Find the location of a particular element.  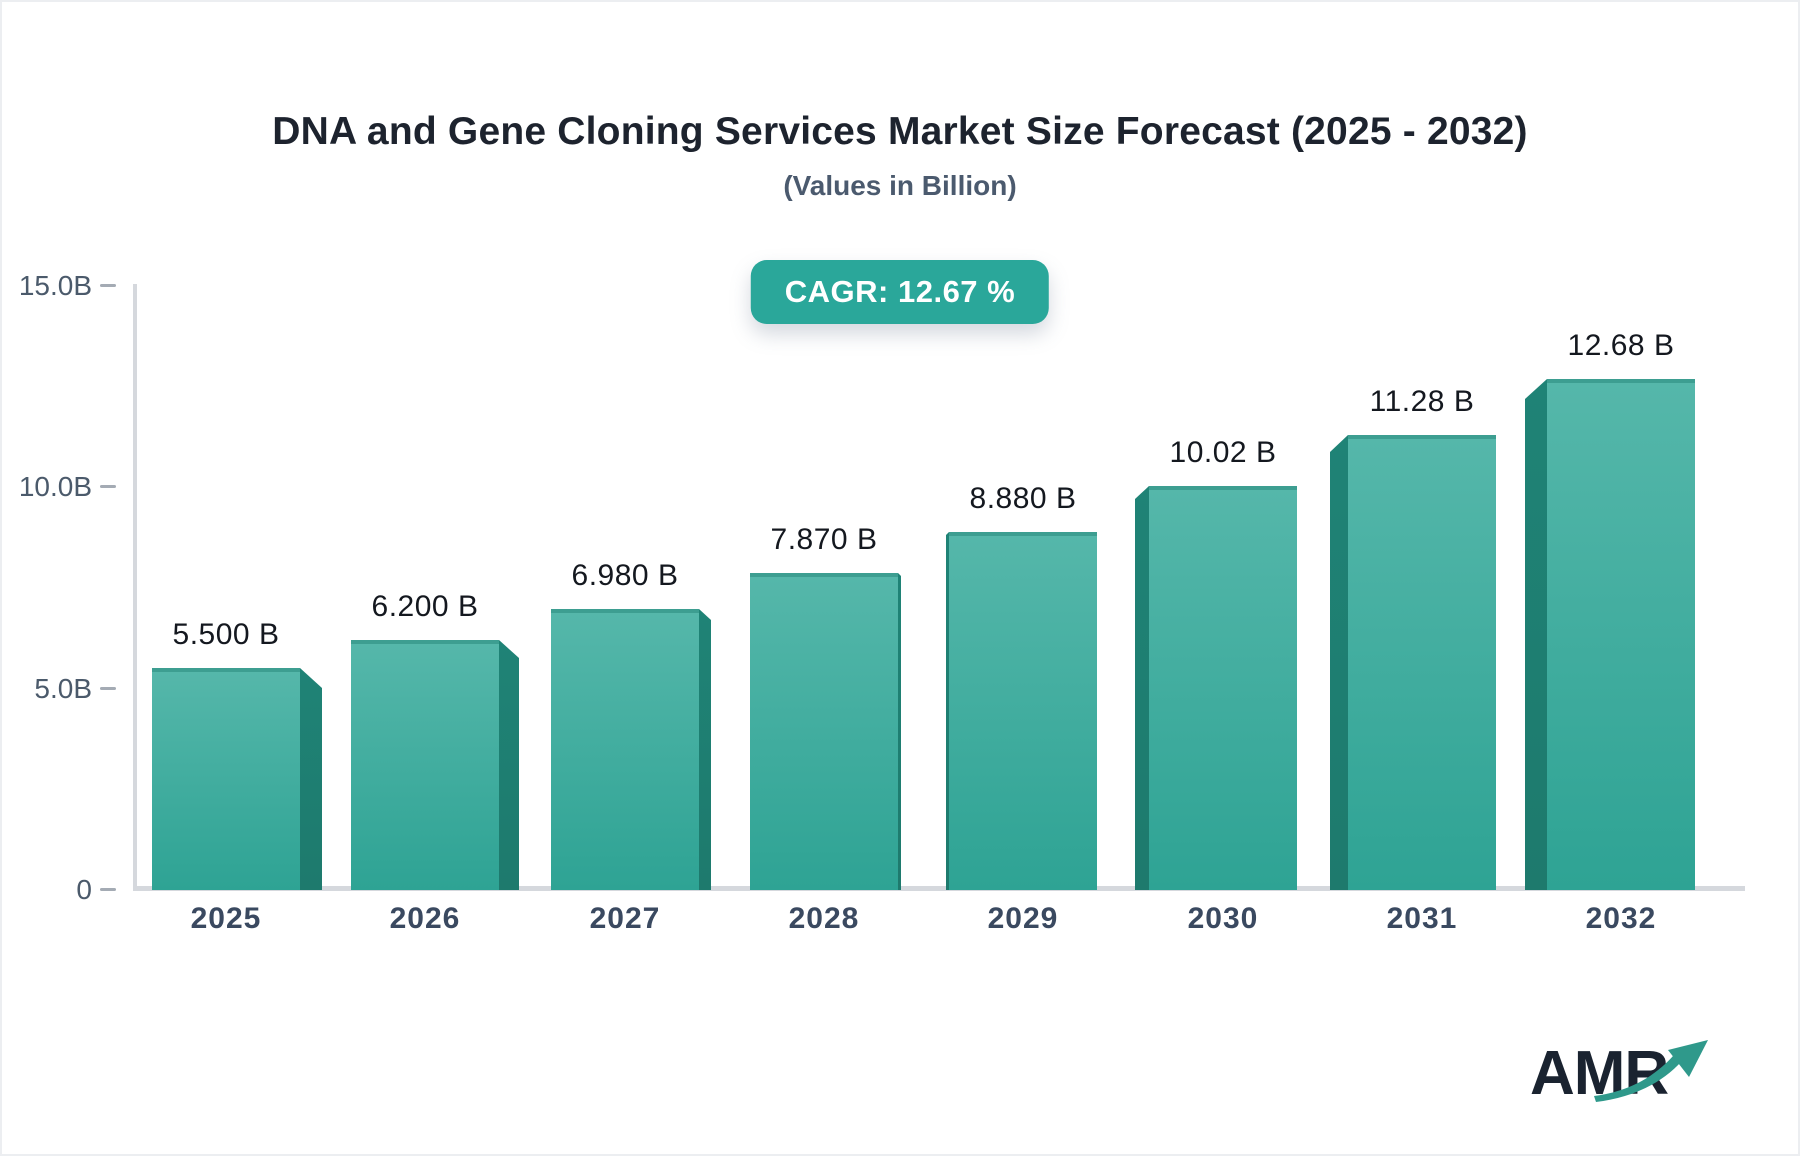

x-tick-label-2028: 2028 is located at coordinates (824, 918).